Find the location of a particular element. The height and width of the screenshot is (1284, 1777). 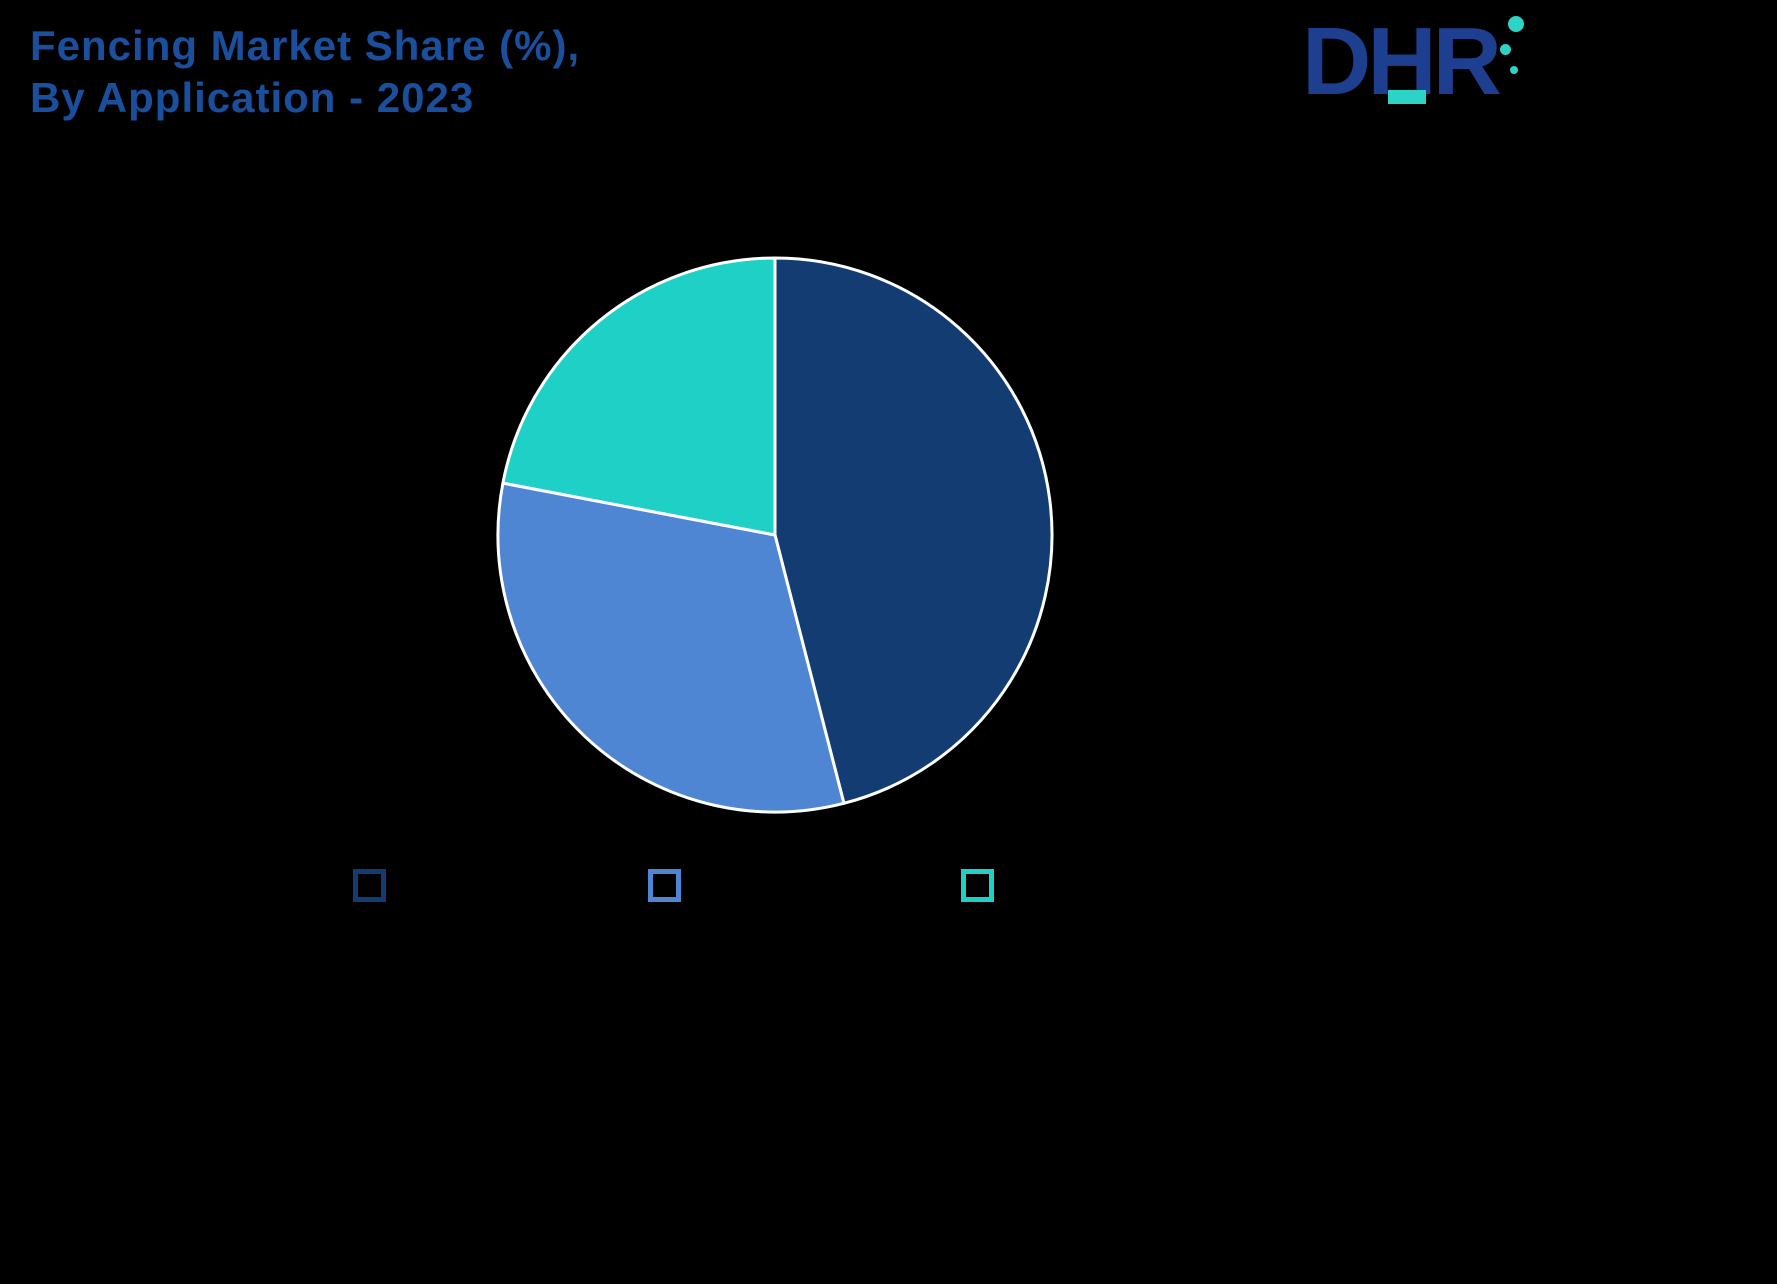

pie-chart is located at coordinates (775, 535).